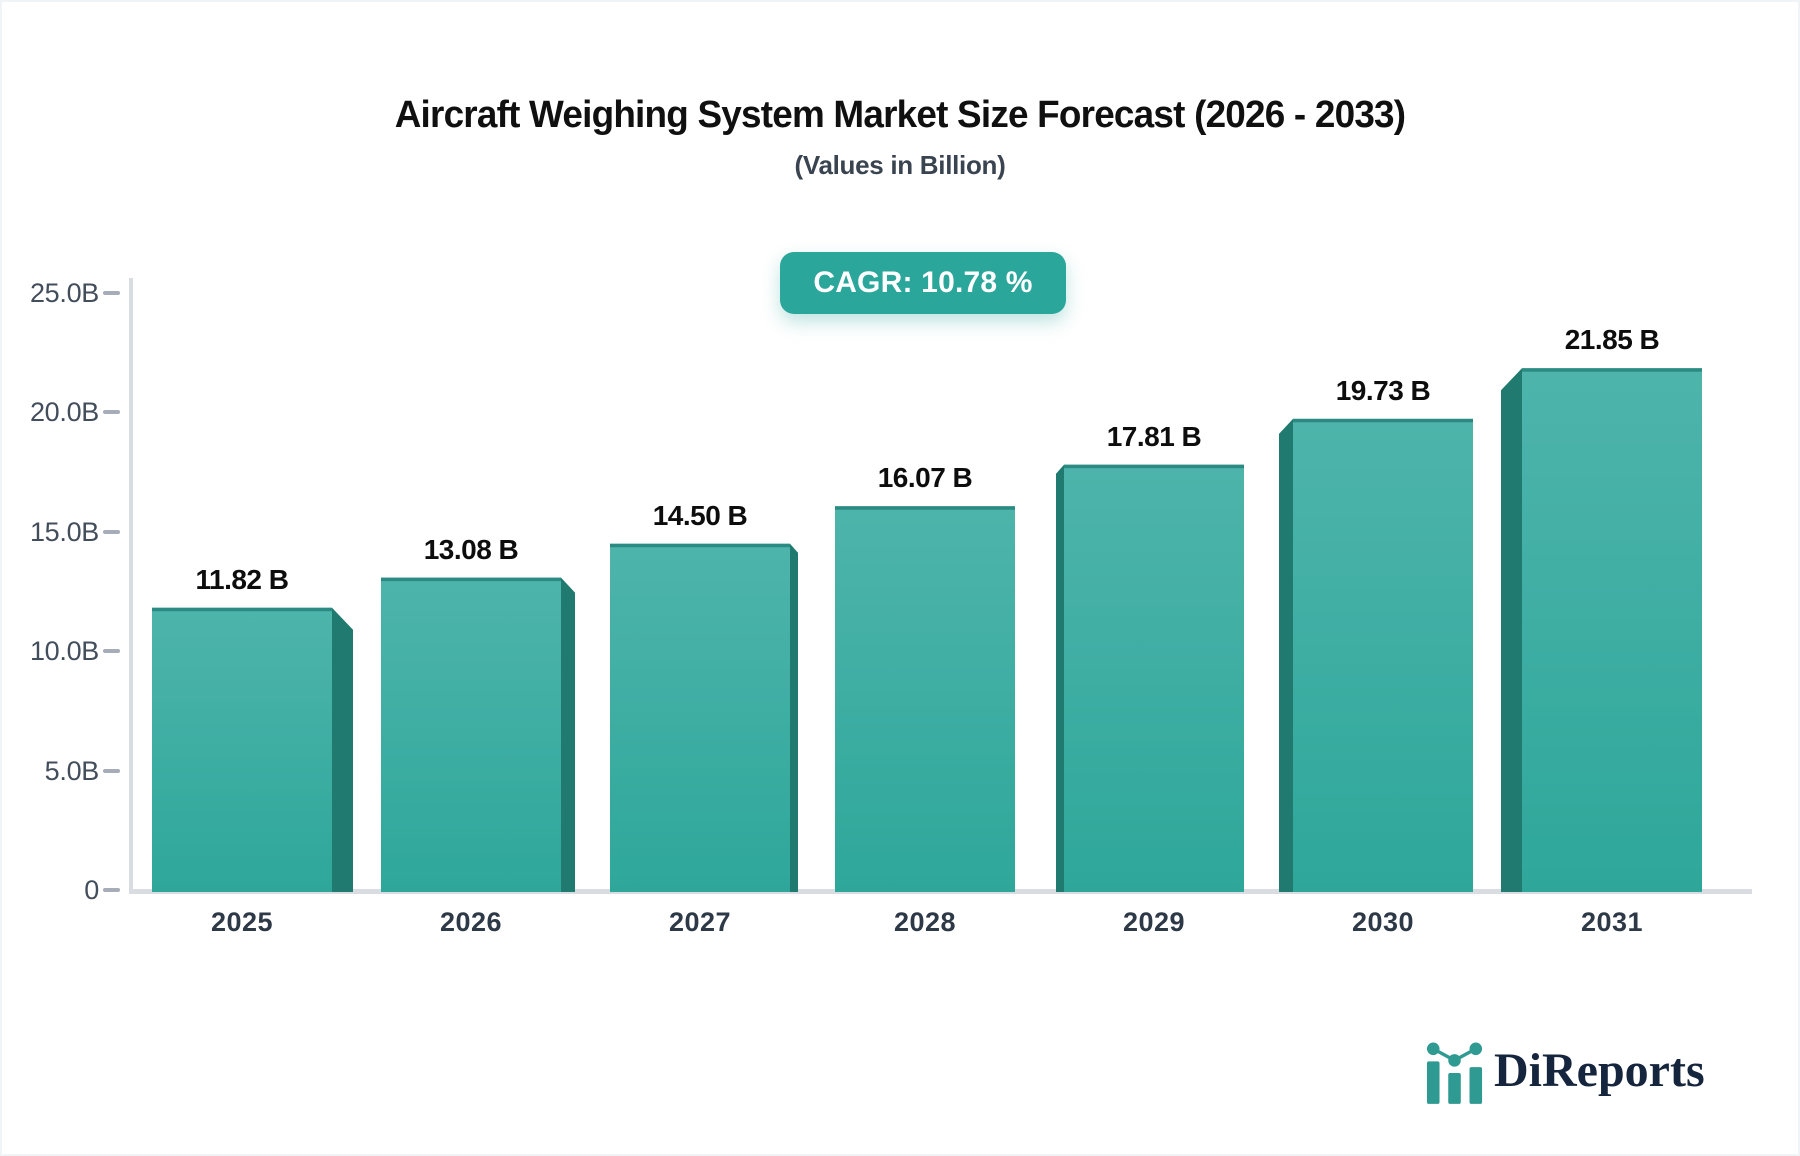 The image size is (1800, 1156). I want to click on bar-2031, so click(1612, 630).